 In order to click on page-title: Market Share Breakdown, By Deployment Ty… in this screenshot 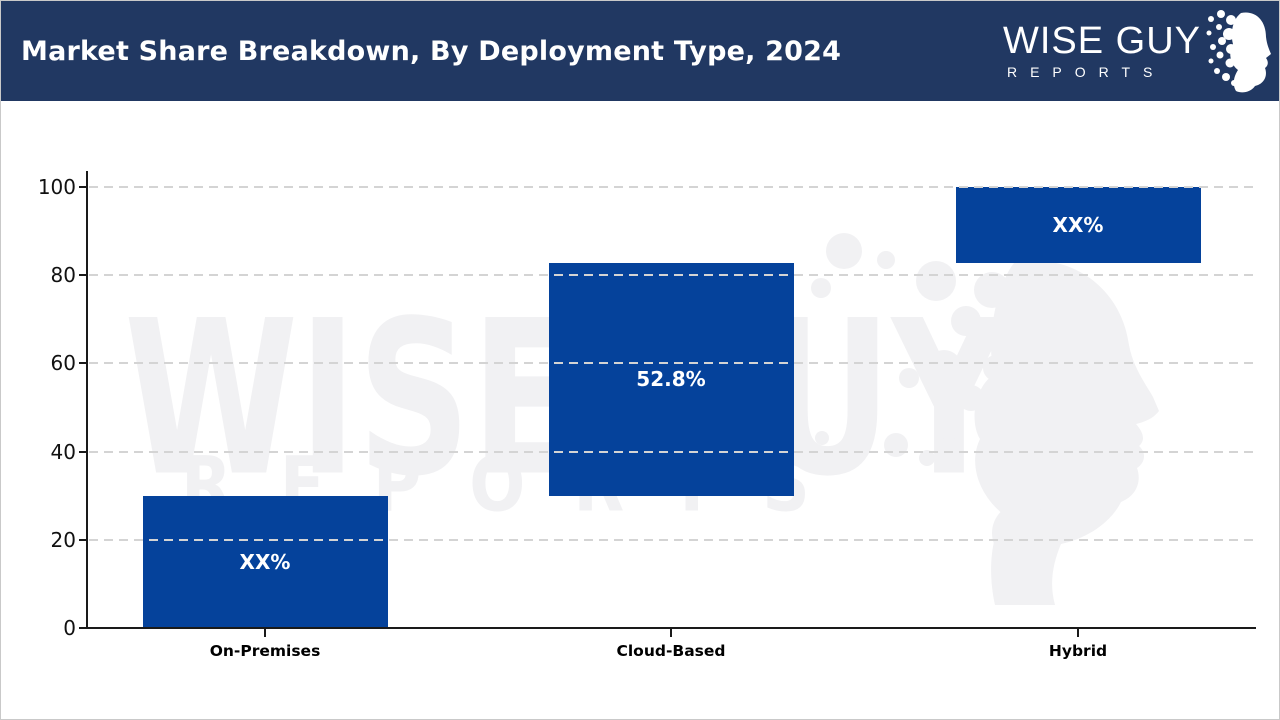, I will do `click(431, 51)`.